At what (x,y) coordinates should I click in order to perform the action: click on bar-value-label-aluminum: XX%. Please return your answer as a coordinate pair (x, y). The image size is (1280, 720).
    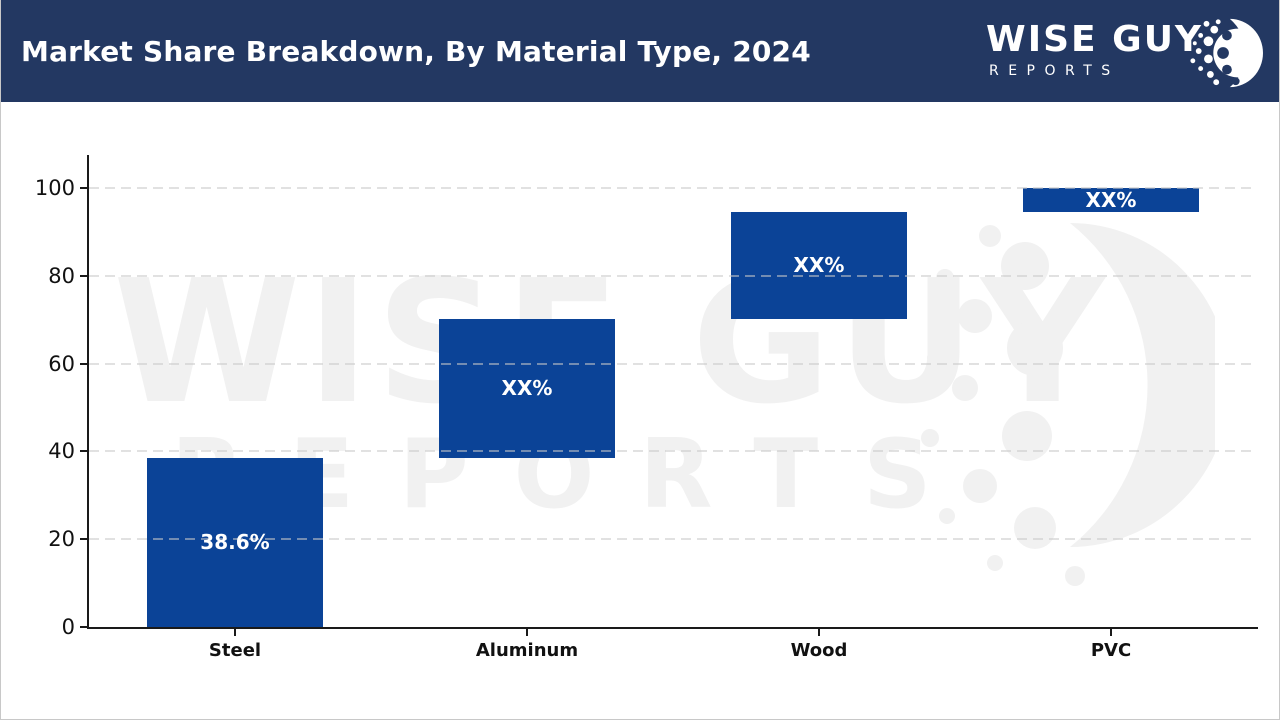
    Looking at the image, I should click on (527, 388).